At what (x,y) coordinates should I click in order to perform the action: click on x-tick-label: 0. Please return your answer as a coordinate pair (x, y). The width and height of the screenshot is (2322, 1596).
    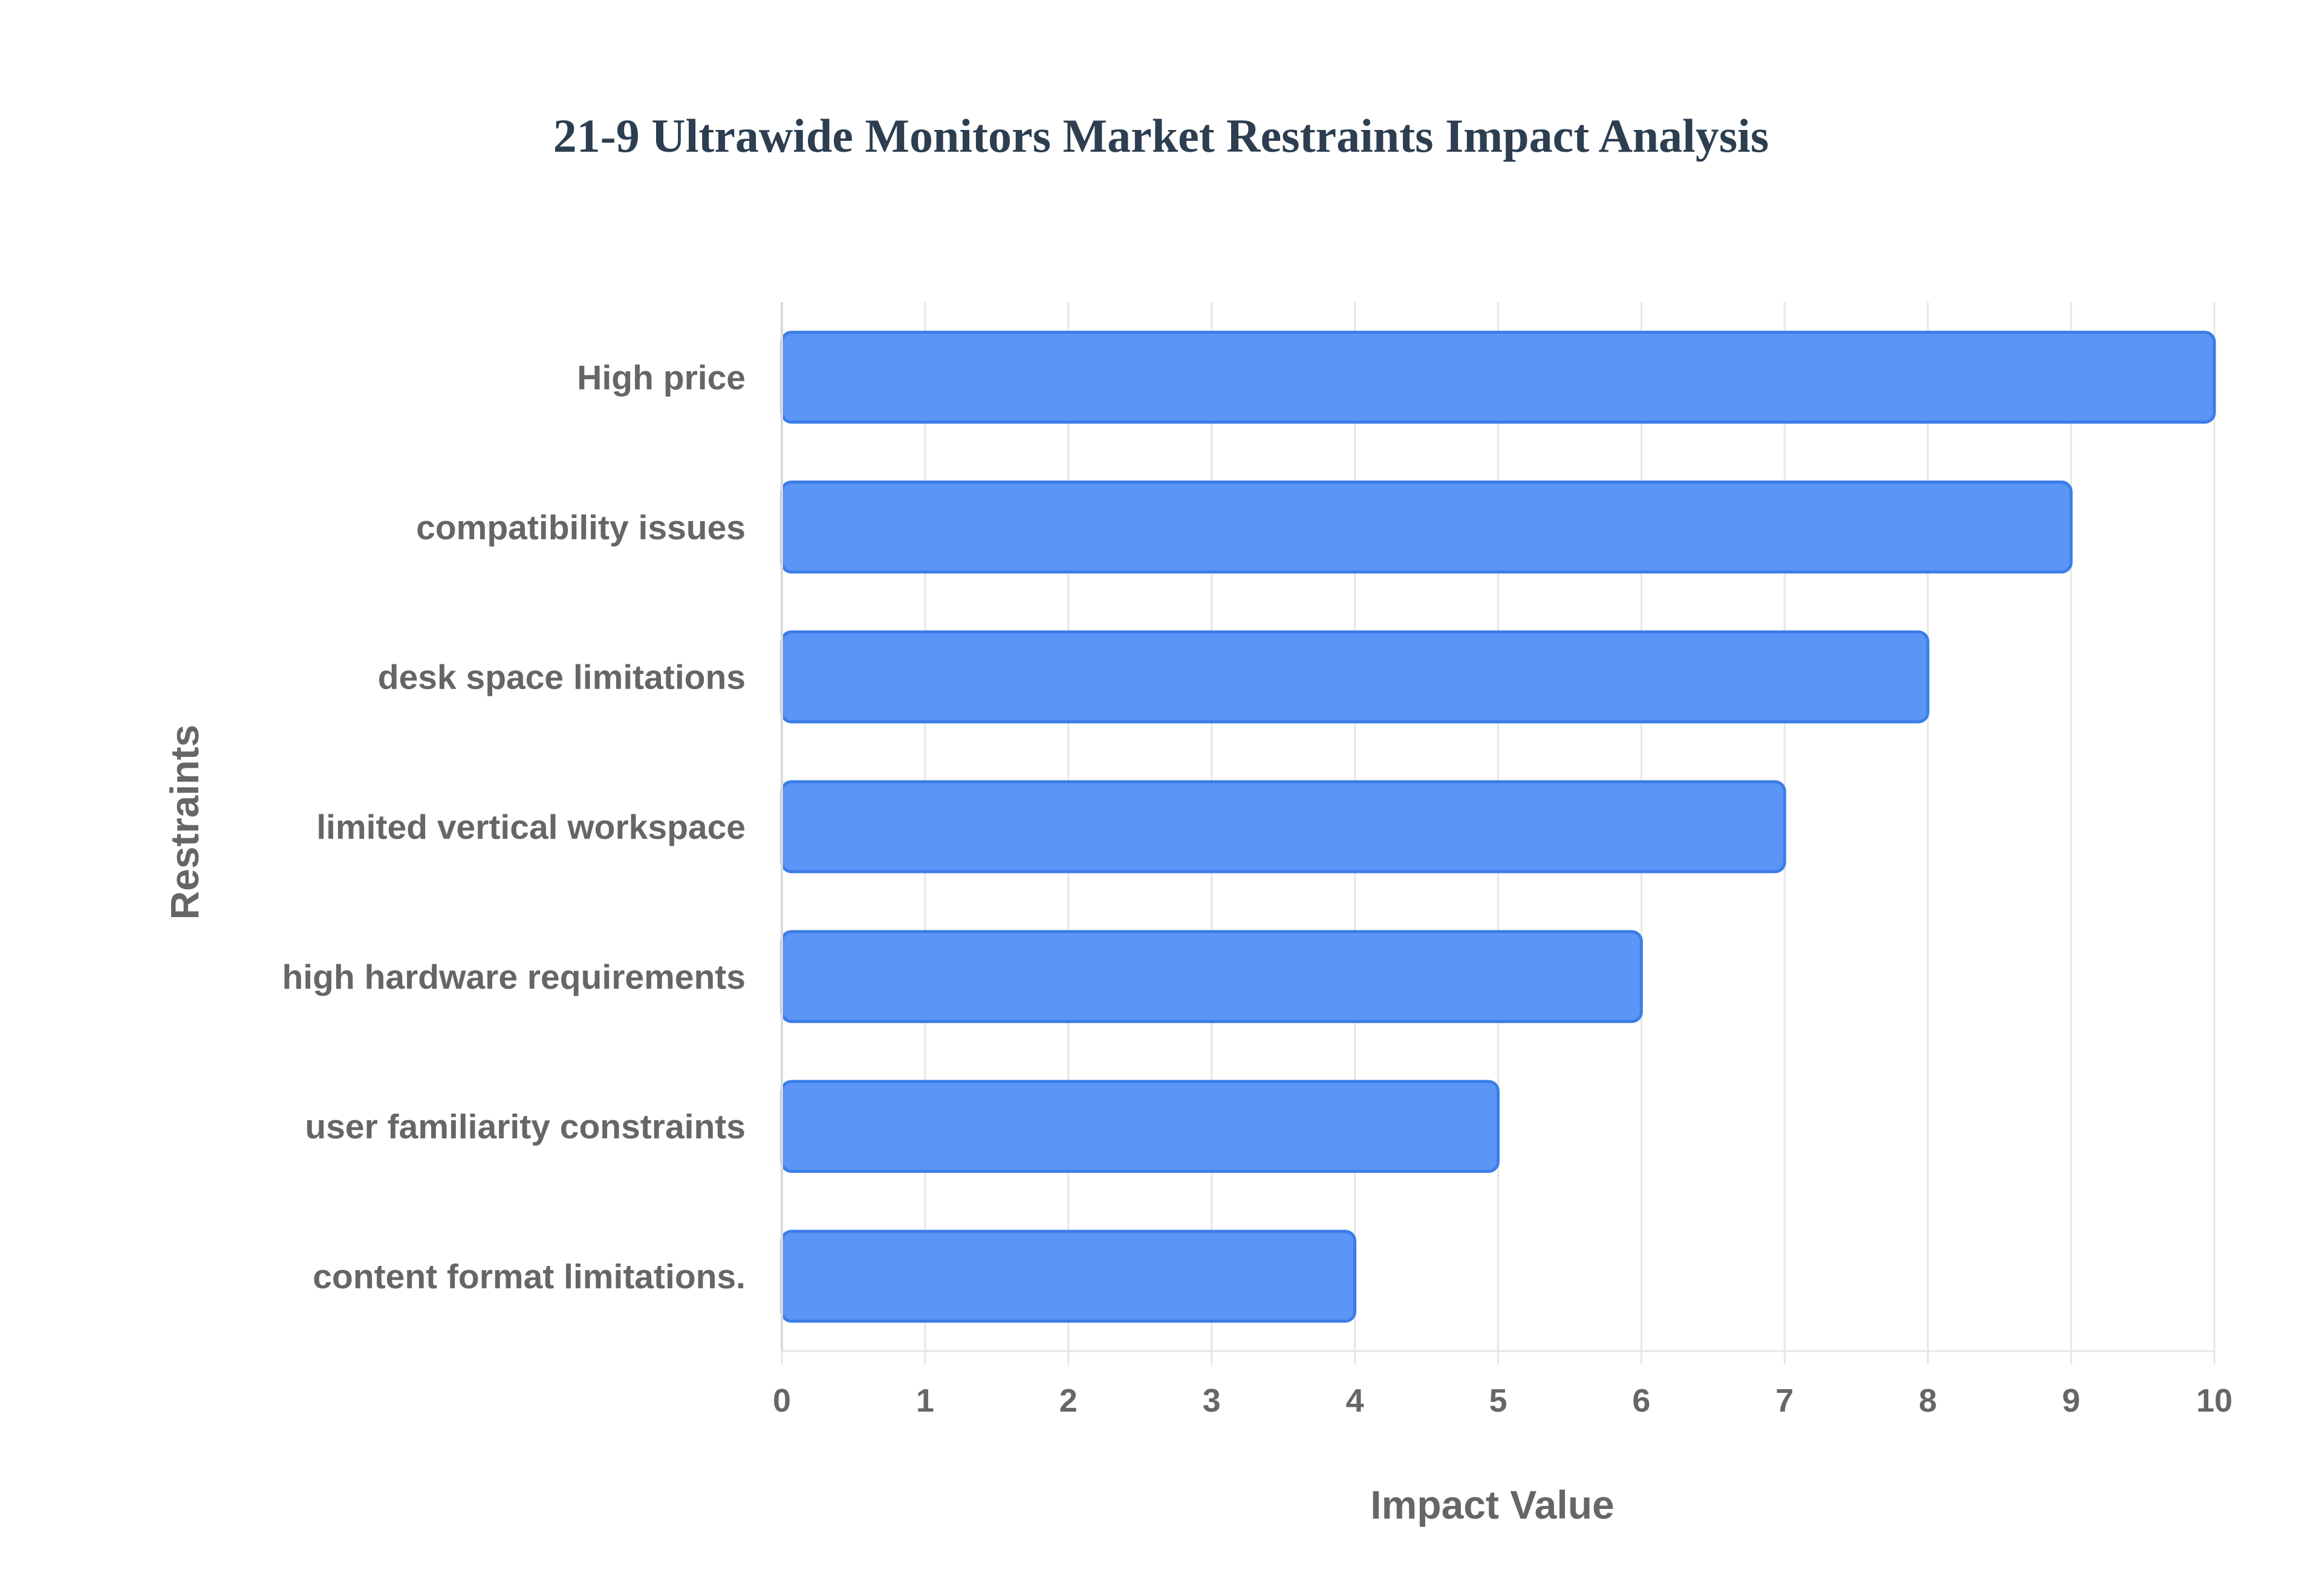
    Looking at the image, I should click on (782, 1401).